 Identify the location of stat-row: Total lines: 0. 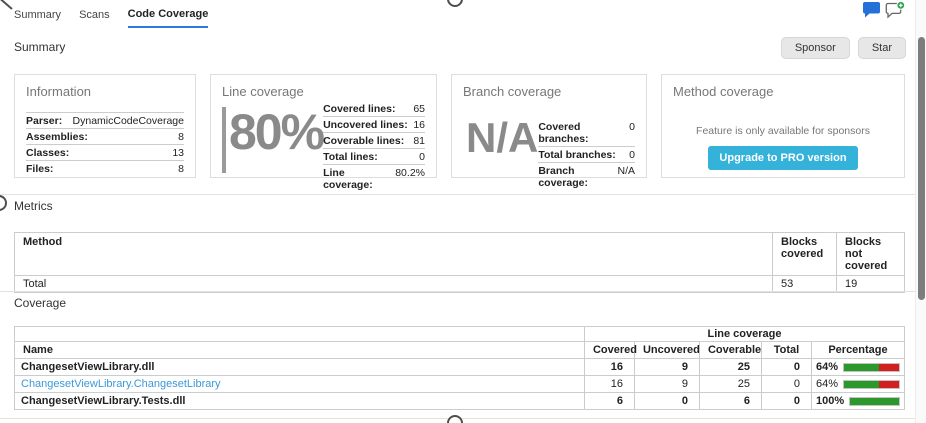
(374, 156).